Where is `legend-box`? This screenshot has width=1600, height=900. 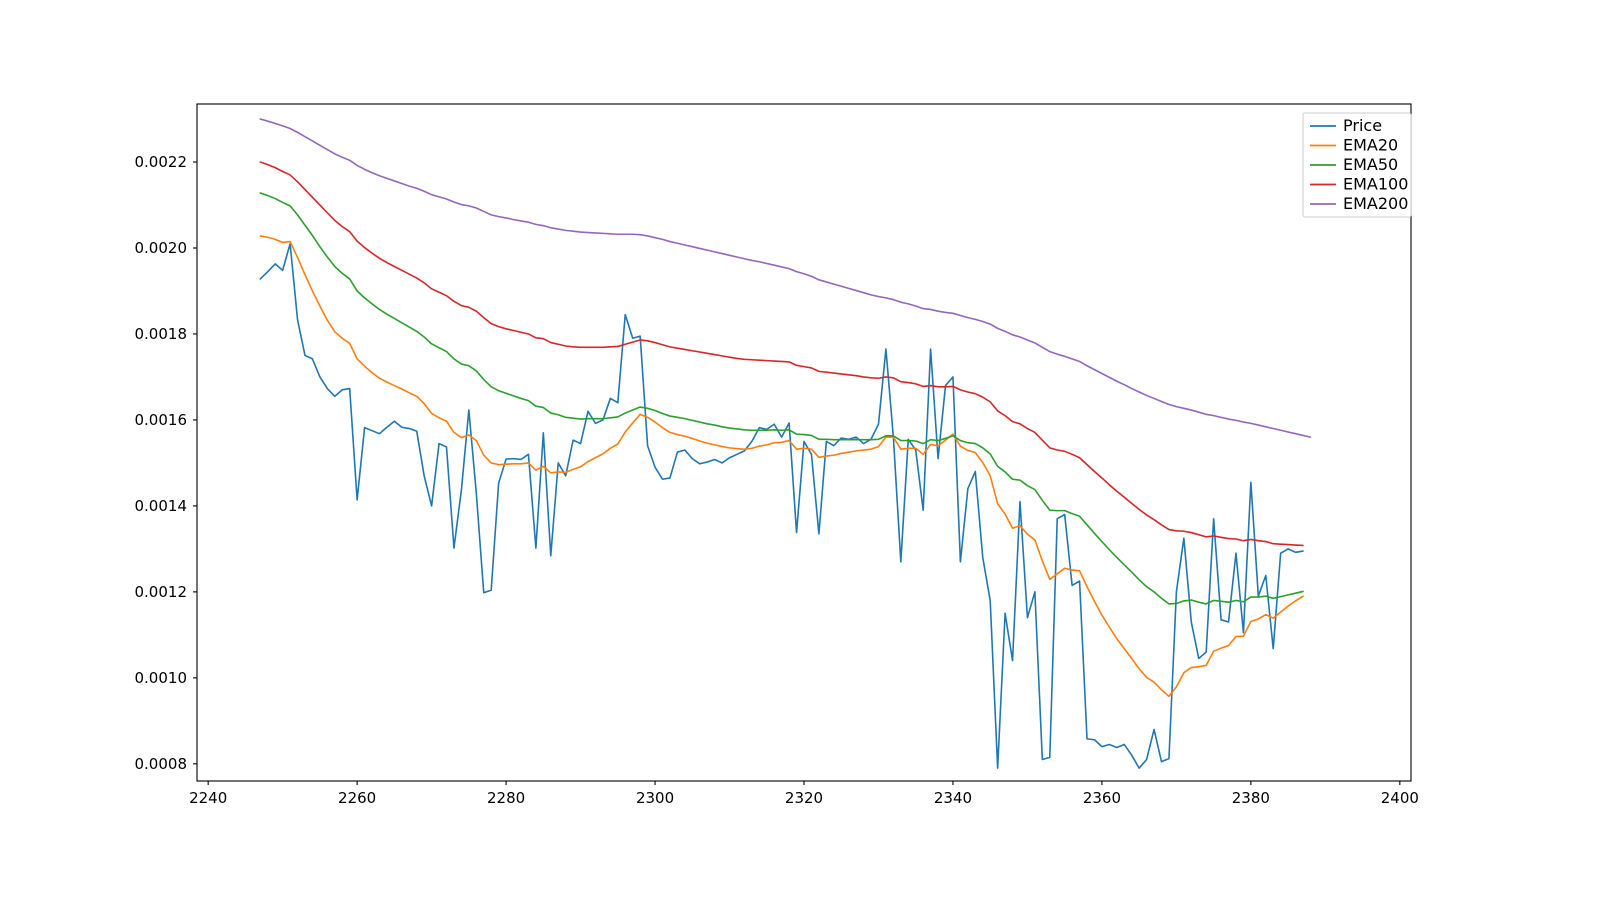 legend-box is located at coordinates (1357, 165).